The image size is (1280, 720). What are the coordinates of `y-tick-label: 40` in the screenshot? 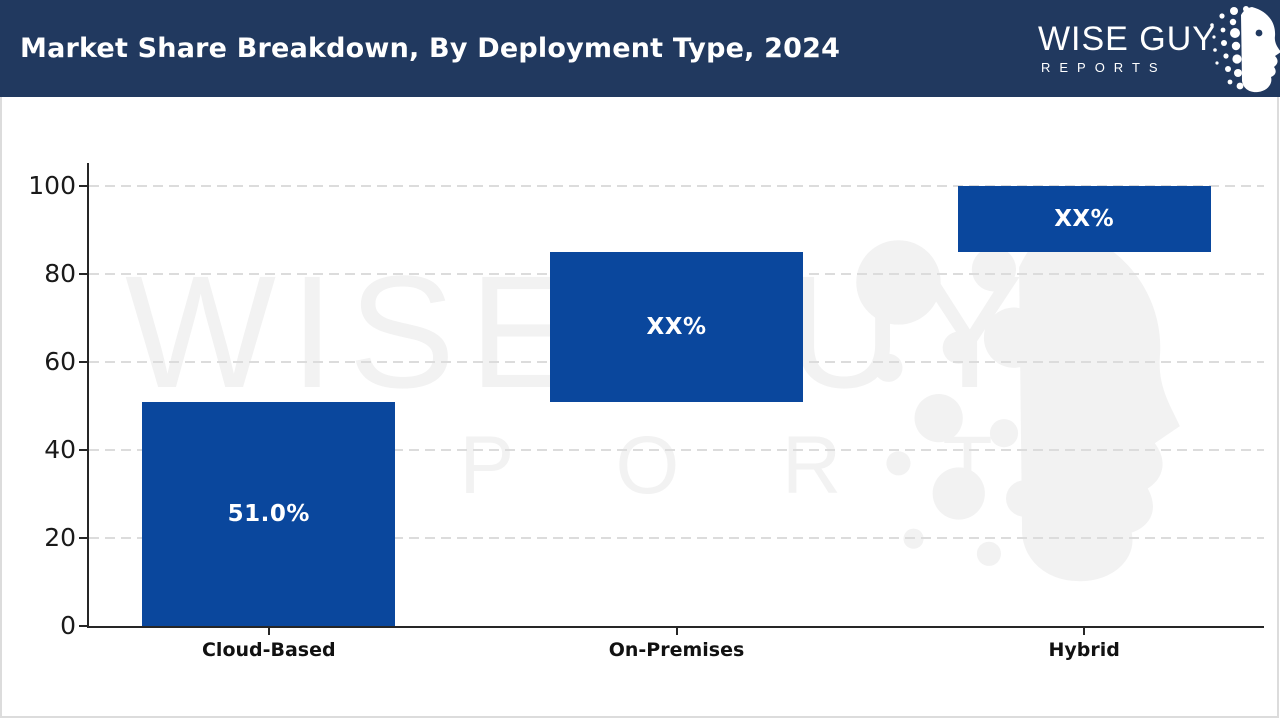 It's located at (60, 450).